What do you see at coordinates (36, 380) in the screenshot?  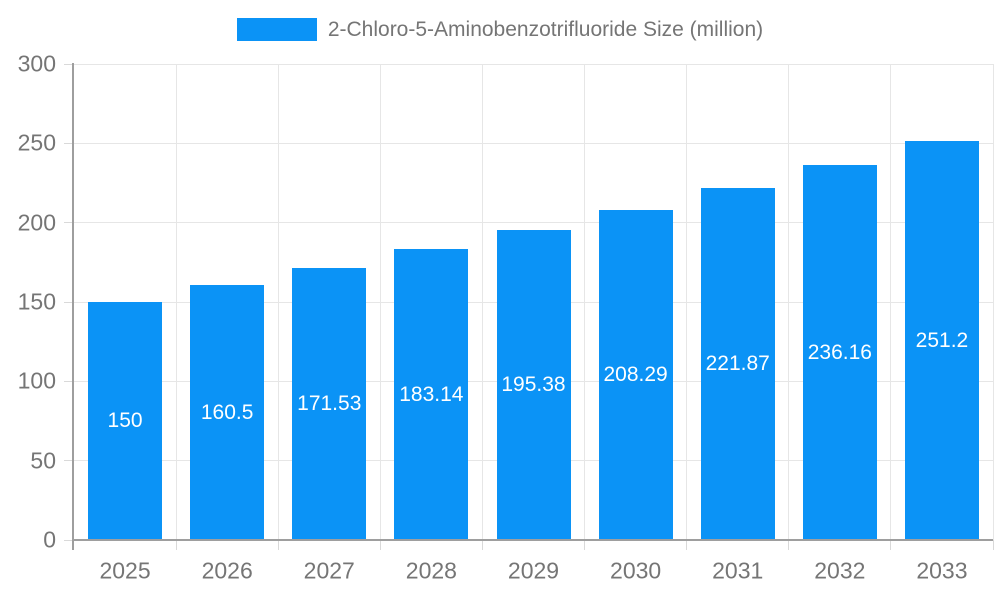 I see `y-axis-tick-label: 100` at bounding box center [36, 380].